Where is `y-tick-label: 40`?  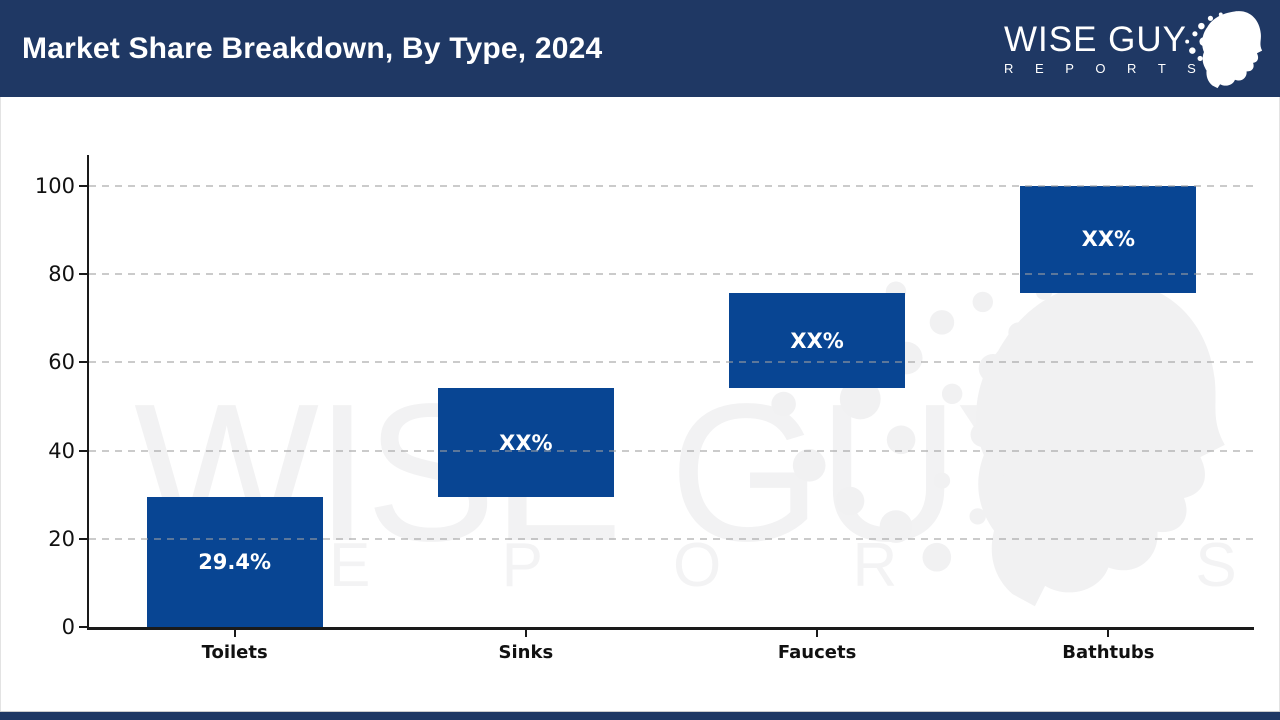
y-tick-label: 40 is located at coordinates (61, 450).